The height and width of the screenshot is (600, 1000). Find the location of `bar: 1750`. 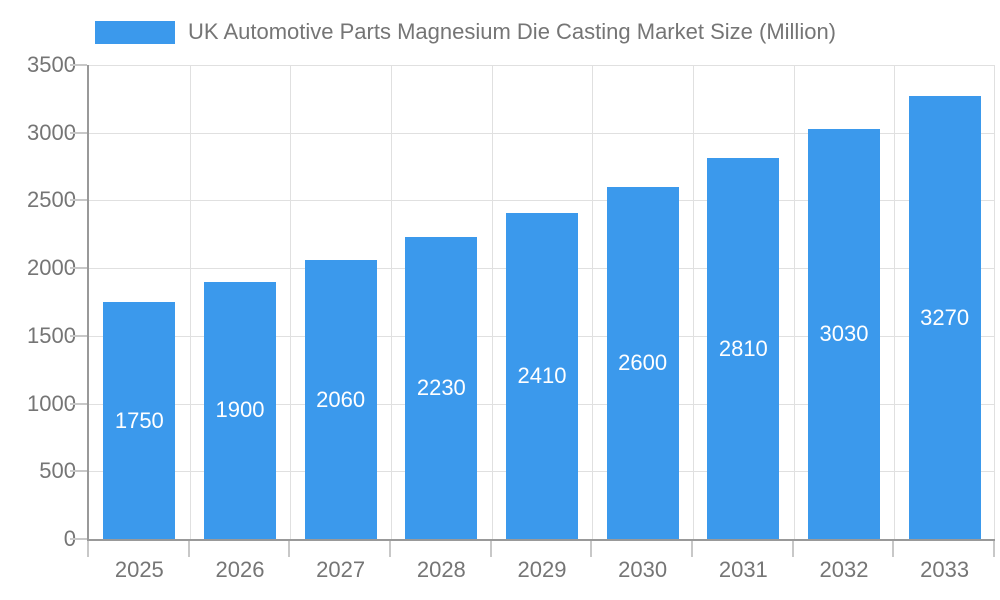

bar: 1750 is located at coordinates (139, 420).